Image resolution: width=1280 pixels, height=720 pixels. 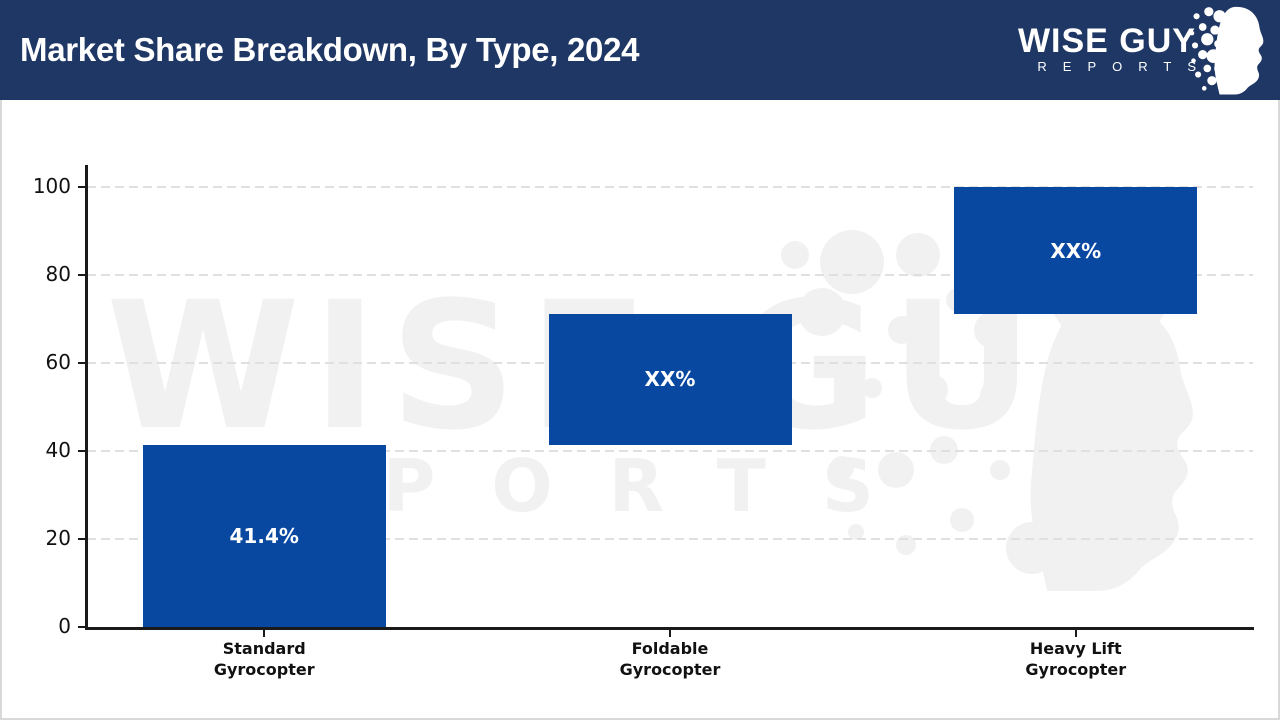 I want to click on bar-value-label: 41.4%, so click(x=264, y=535).